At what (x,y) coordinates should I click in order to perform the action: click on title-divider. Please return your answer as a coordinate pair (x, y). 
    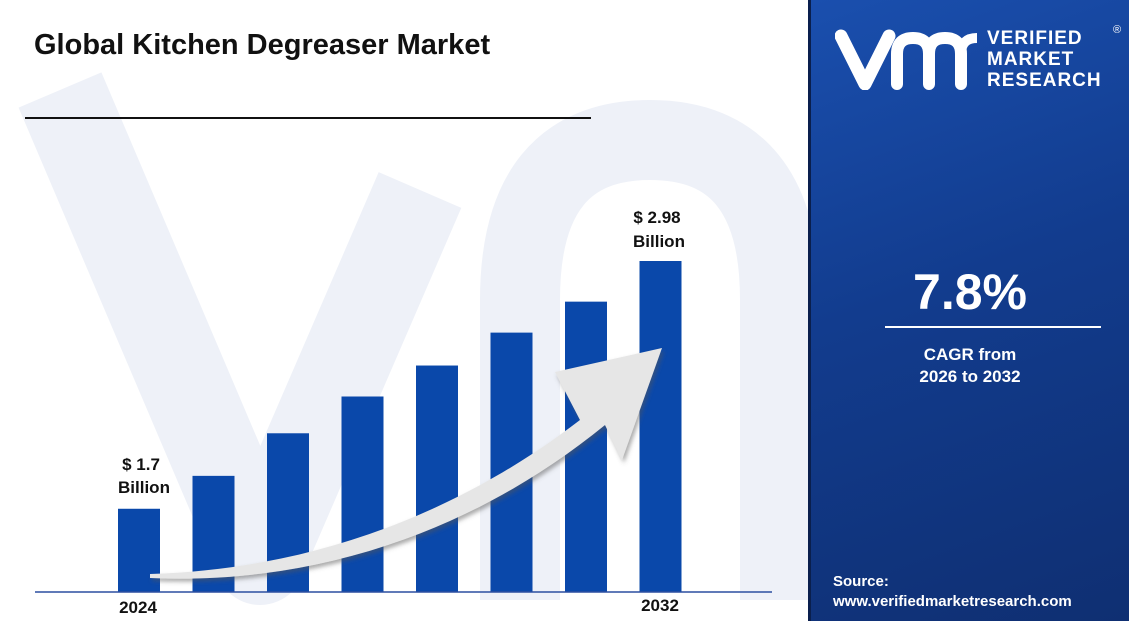
    Looking at the image, I should click on (308, 118).